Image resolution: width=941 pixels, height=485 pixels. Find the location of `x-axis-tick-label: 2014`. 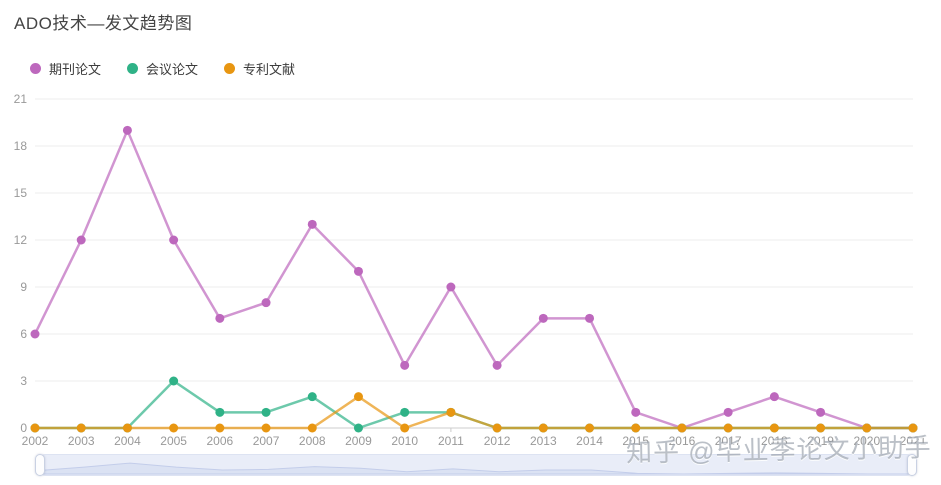

x-axis-tick-label: 2014 is located at coordinates (589, 441).